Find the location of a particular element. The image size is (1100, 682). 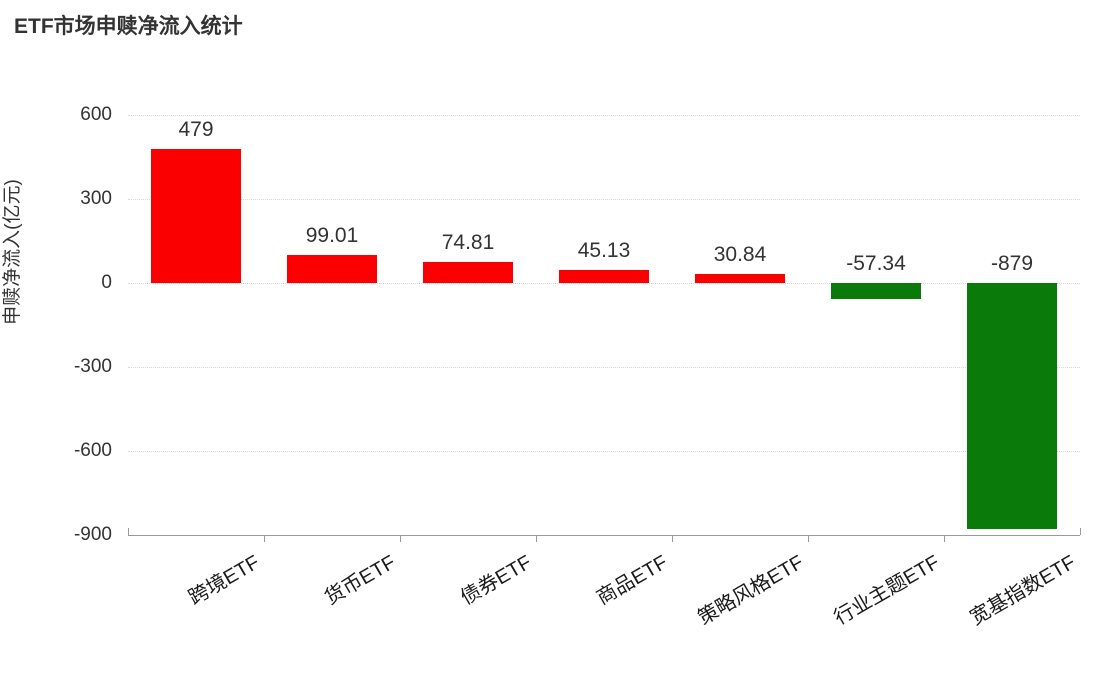

bar-value-label: 45.13 is located at coordinates (604, 251).